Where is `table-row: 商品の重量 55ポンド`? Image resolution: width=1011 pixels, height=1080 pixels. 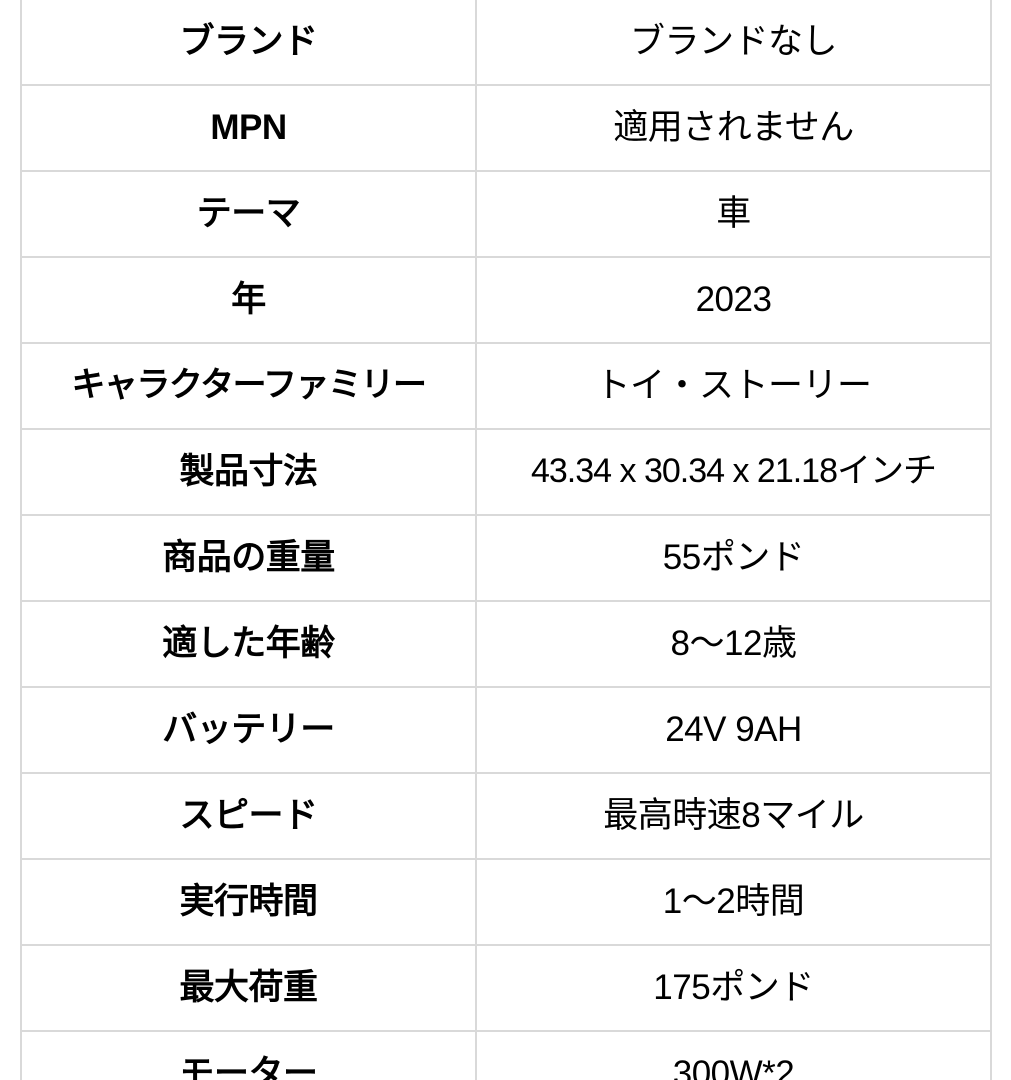
table-row: 商品の重量 55ポンド is located at coordinates (506, 558).